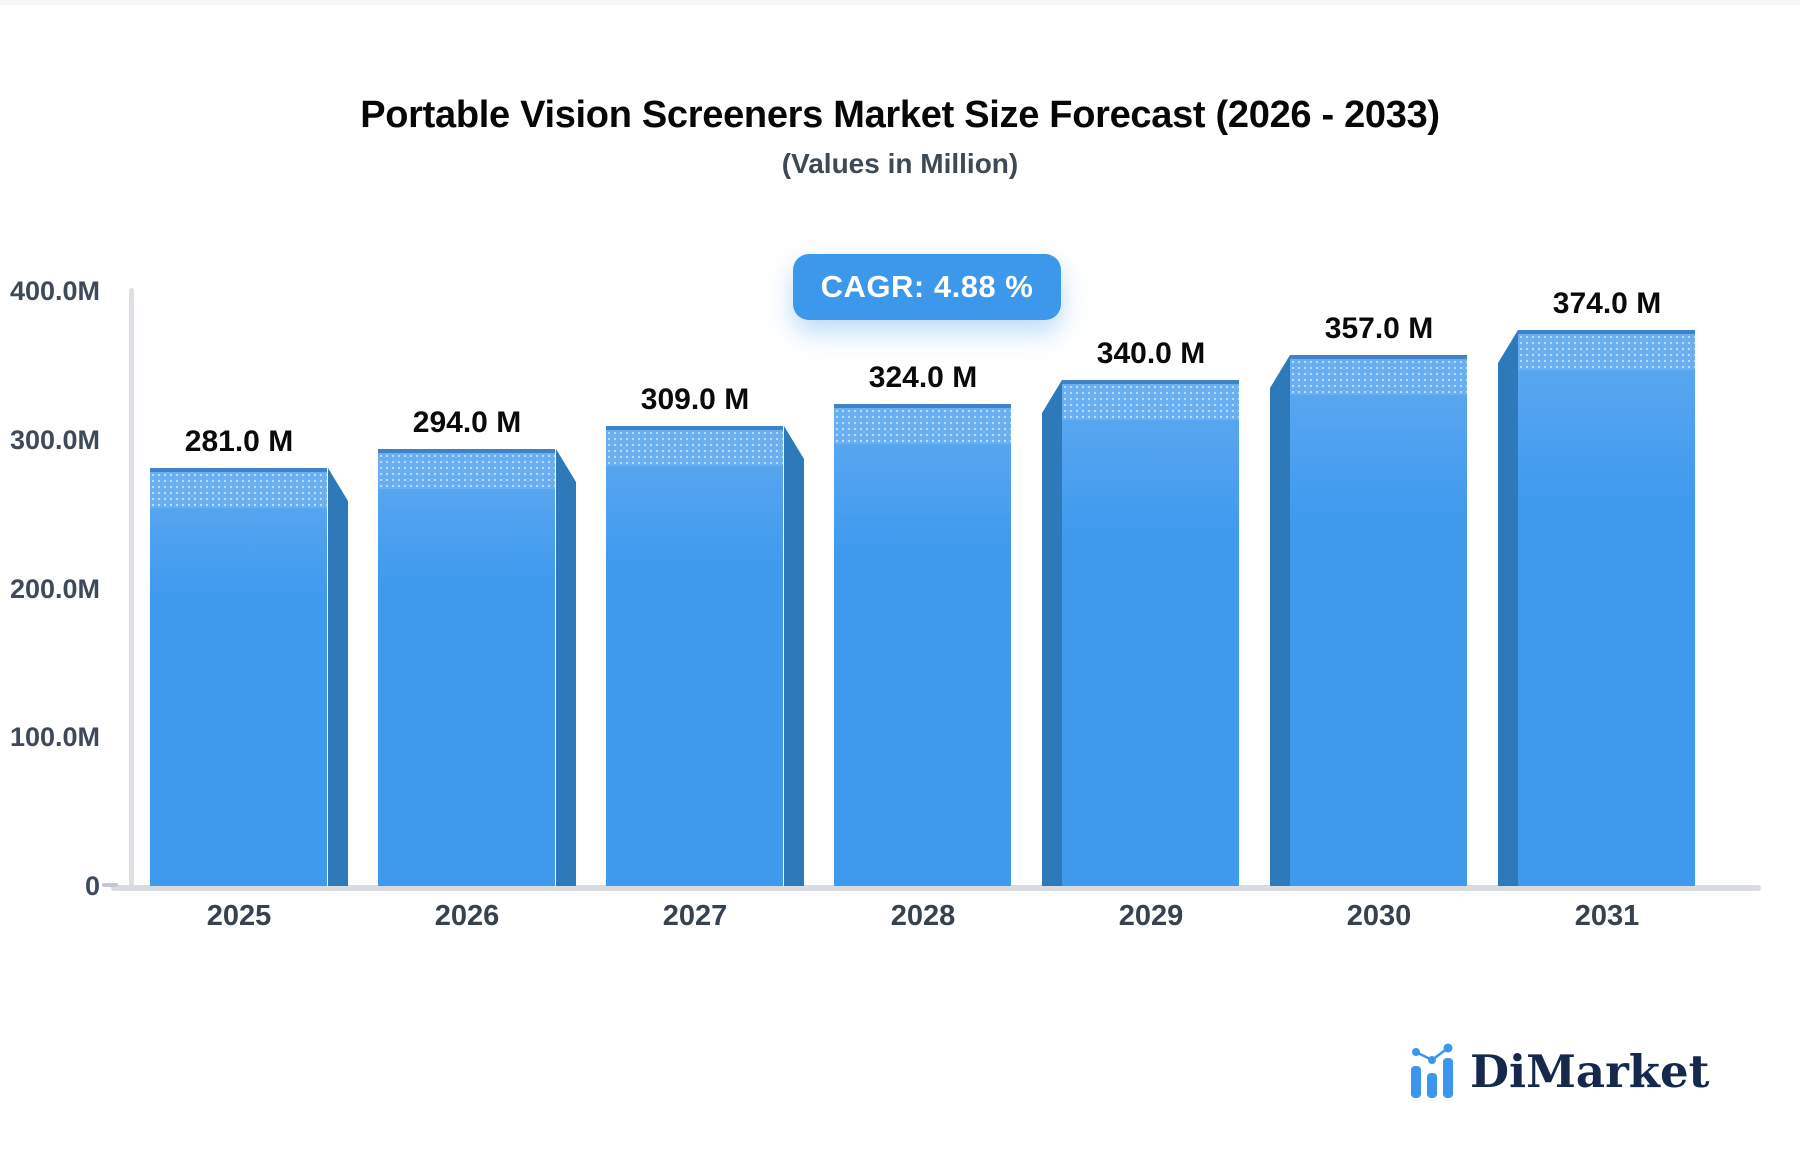 Image resolution: width=1800 pixels, height=1156 pixels. Describe the element at coordinates (1607, 916) in the screenshot. I see `x-axis-category-label: 2031` at that location.